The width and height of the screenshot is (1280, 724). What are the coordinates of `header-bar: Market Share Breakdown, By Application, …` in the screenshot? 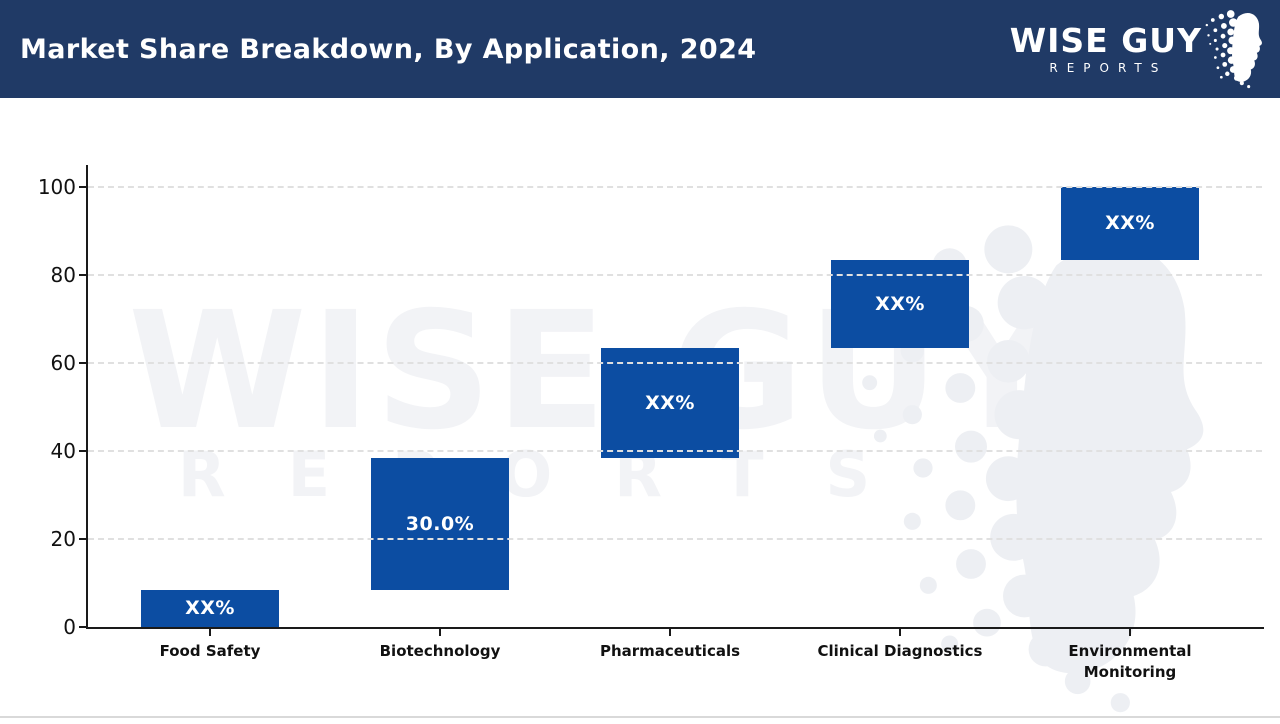 It's located at (640, 49).